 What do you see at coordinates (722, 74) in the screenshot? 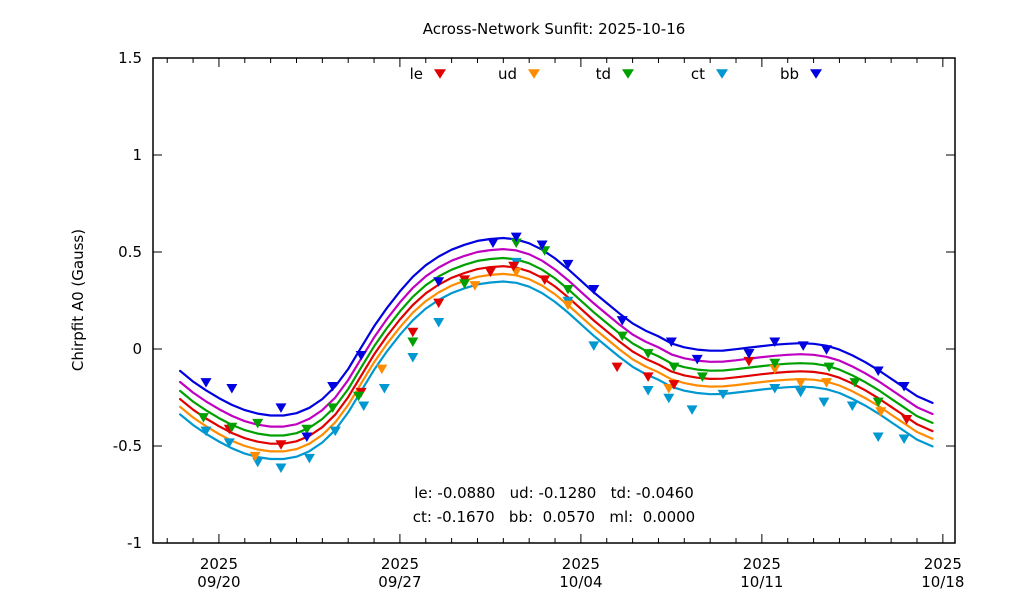
I see `legend-marker-ct` at bounding box center [722, 74].